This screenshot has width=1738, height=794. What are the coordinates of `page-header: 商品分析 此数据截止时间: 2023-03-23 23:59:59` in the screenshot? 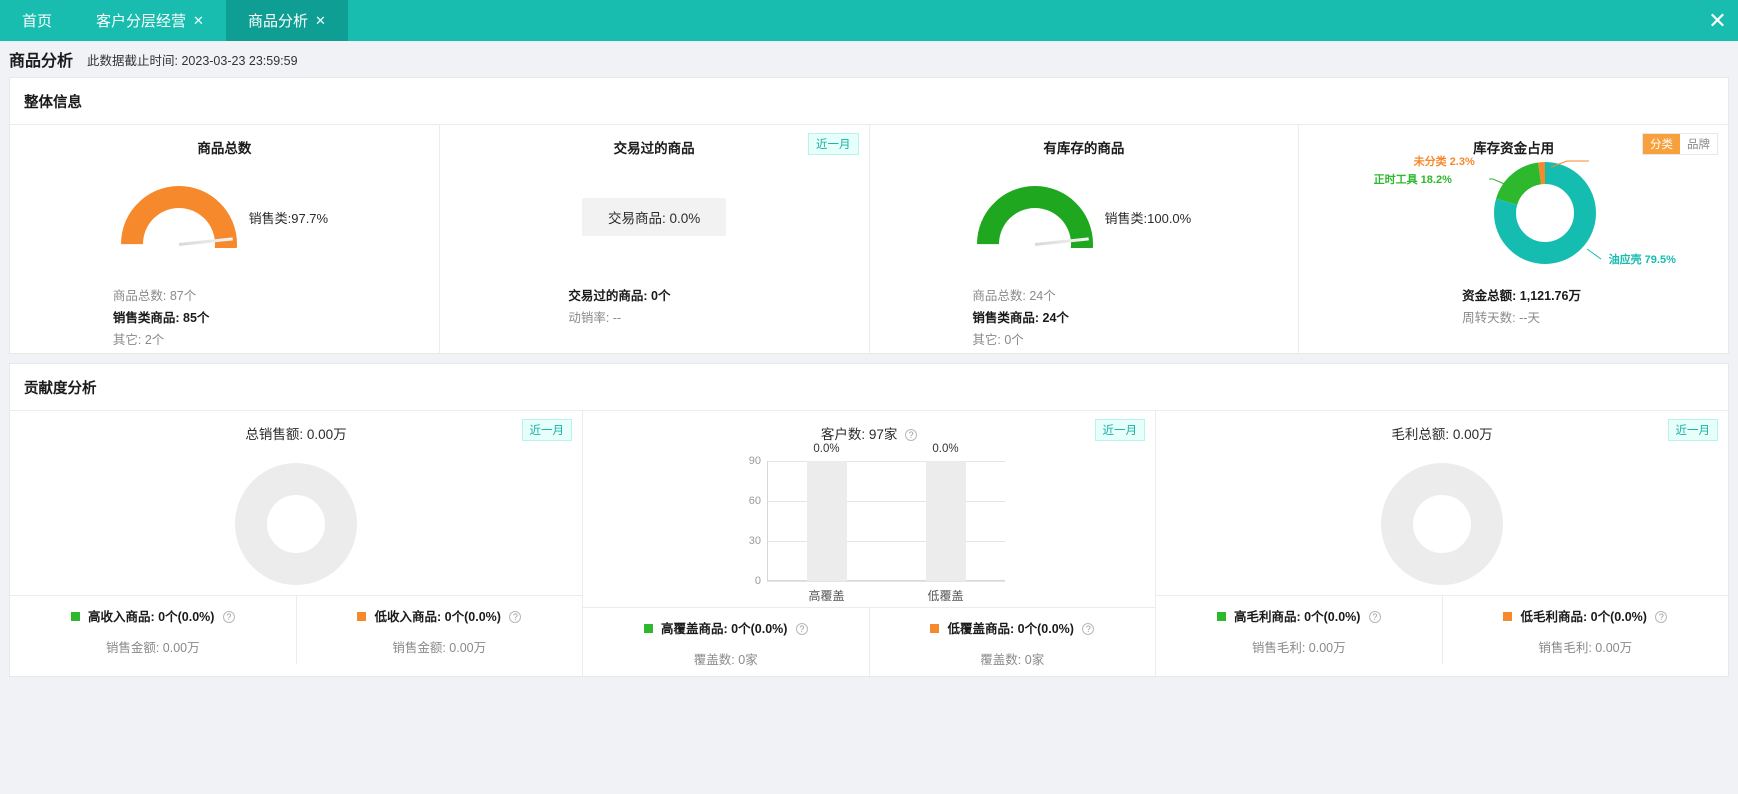 It's located at (869, 59).